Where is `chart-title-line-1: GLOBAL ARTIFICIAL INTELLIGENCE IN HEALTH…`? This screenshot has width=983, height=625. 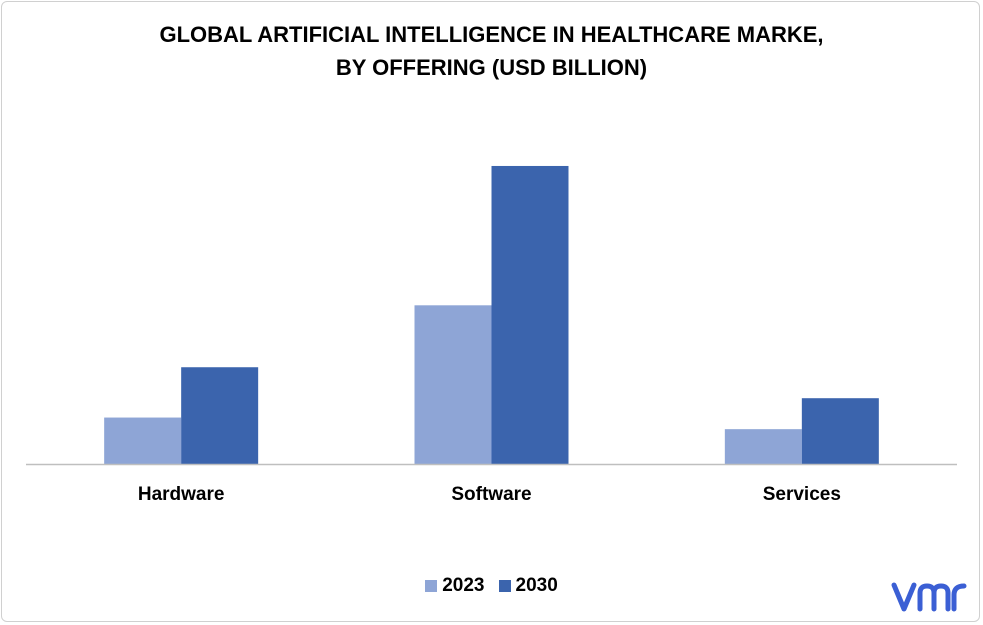 chart-title-line-1: GLOBAL ARTIFICIAL INTELLIGENCE IN HEALTH… is located at coordinates (491, 34).